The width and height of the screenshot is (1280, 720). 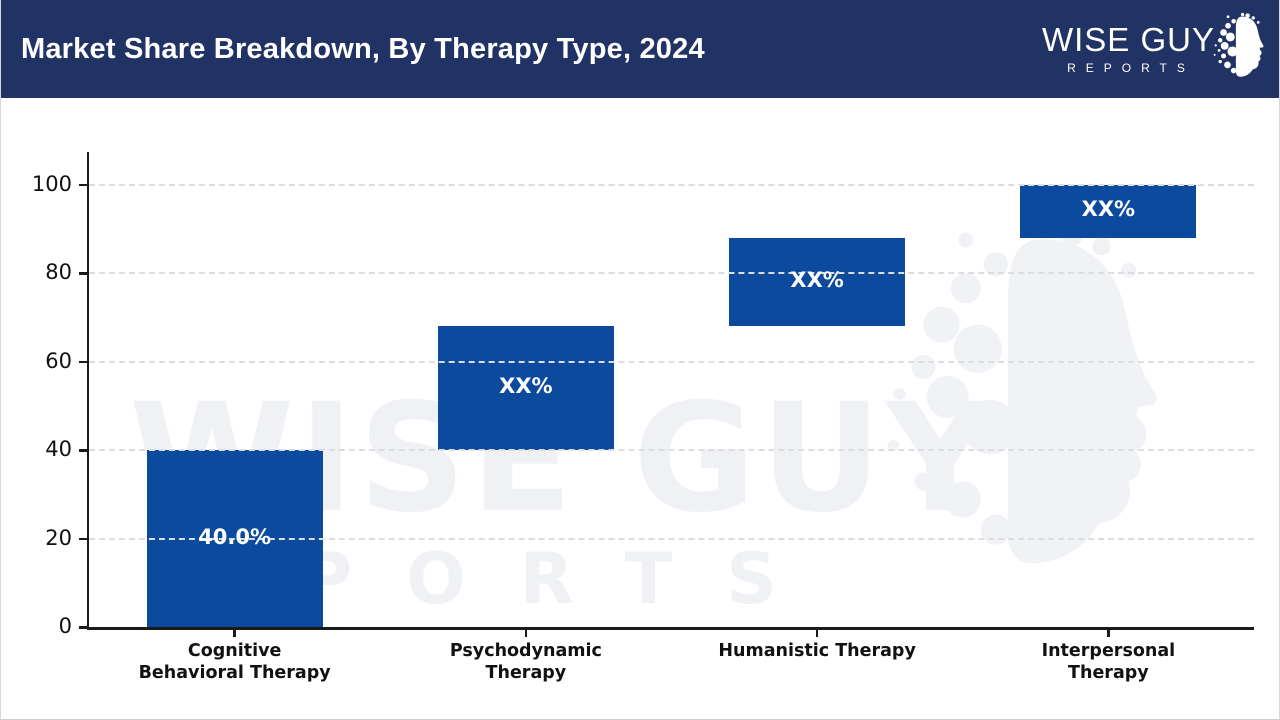 What do you see at coordinates (58, 360) in the screenshot?
I see `y-tick-label: 60` at bounding box center [58, 360].